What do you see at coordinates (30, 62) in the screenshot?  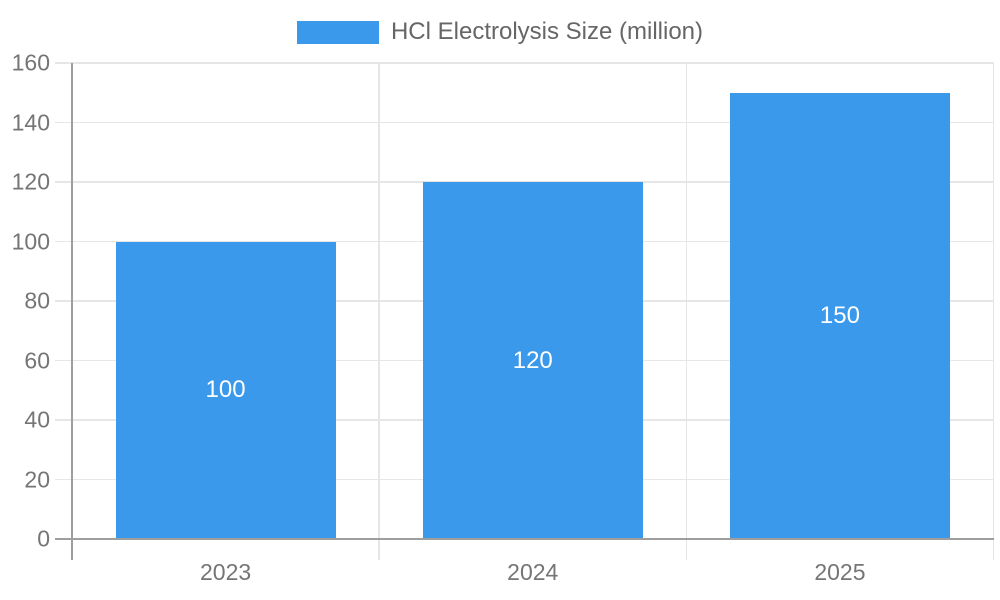 I see `y-tick-label: 160` at bounding box center [30, 62].